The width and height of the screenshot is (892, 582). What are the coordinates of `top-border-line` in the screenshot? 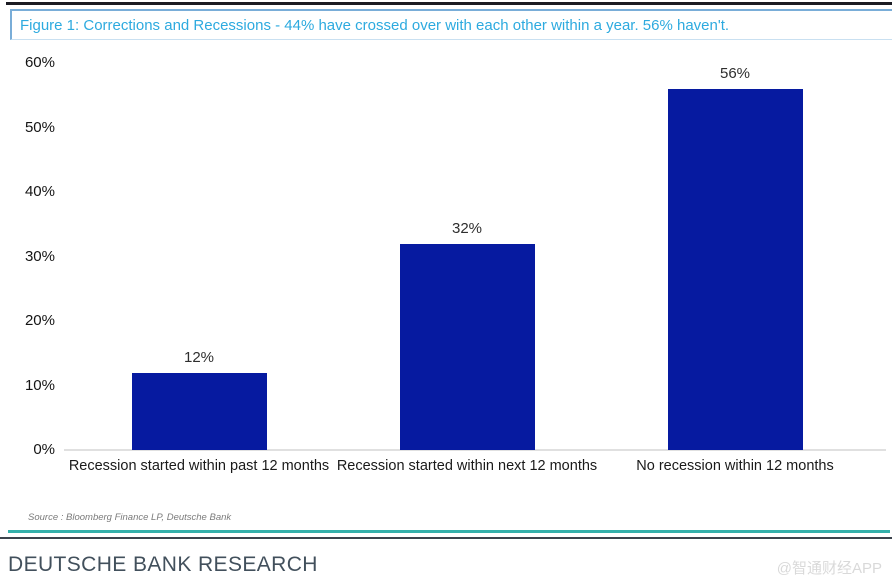 It's located at (449, 3).